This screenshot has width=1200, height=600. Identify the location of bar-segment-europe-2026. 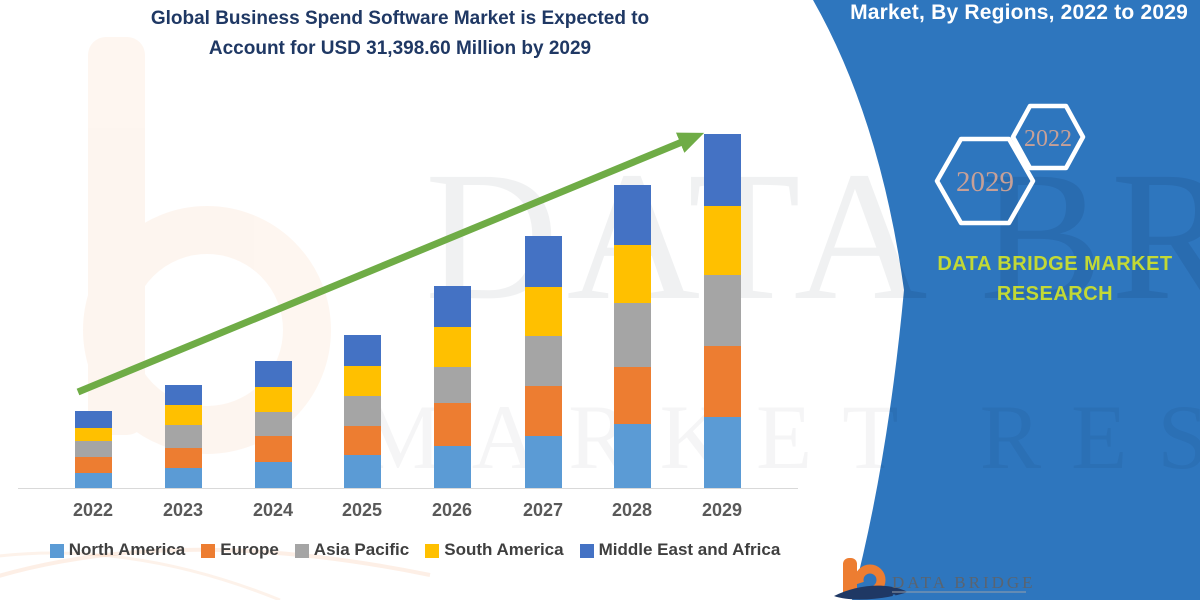
(452, 424).